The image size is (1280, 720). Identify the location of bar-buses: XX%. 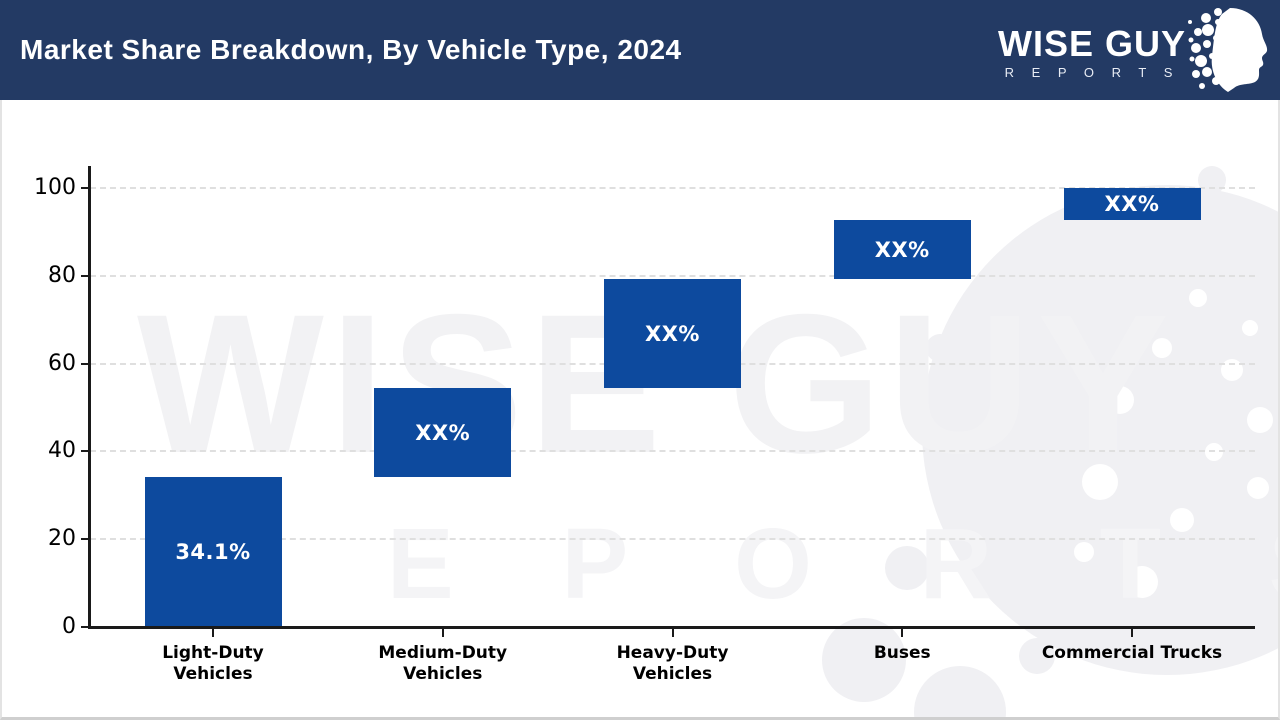
(902, 250).